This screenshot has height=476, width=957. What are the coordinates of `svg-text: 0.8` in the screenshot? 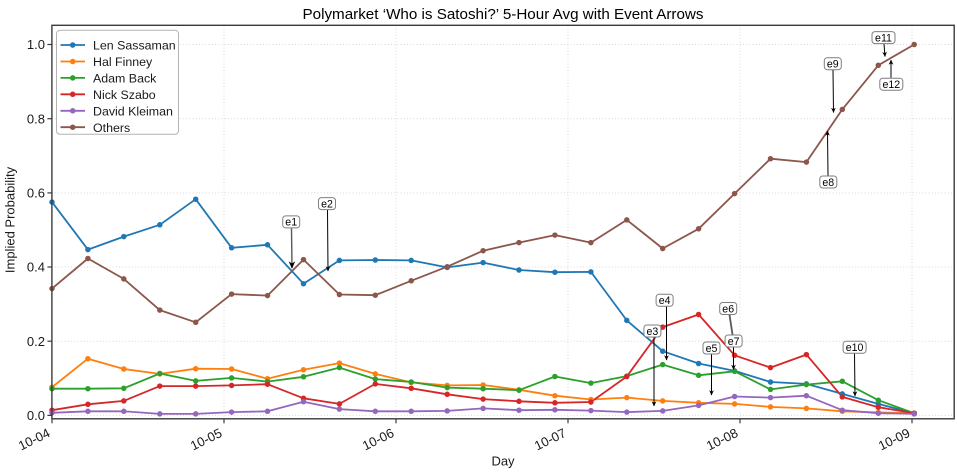 It's located at (36, 118).